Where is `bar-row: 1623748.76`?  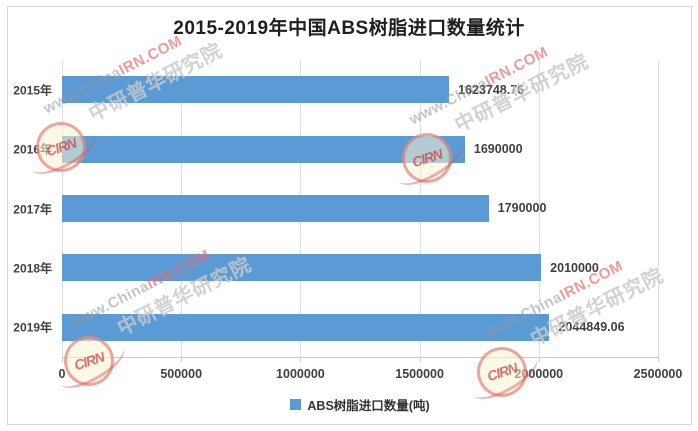
bar-row: 1623748.76 is located at coordinates (360, 89).